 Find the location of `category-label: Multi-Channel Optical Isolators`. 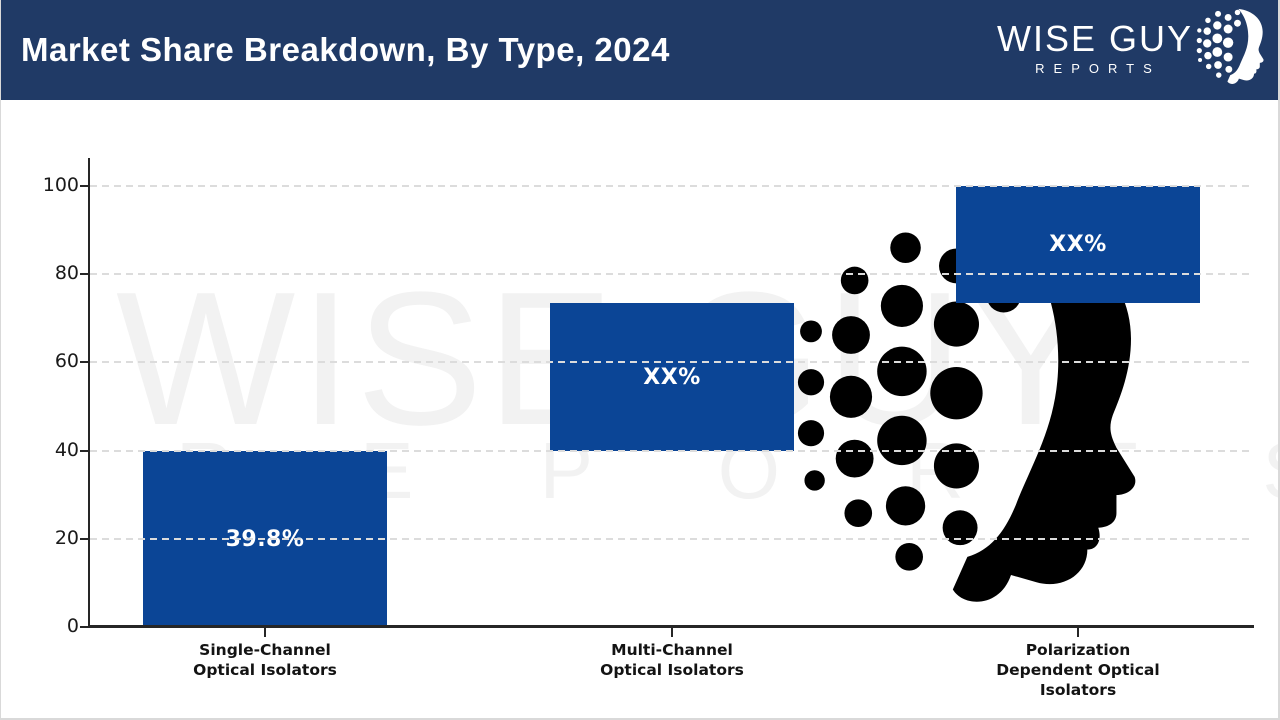

category-label: Multi-Channel Optical Isolators is located at coordinates (672, 660).